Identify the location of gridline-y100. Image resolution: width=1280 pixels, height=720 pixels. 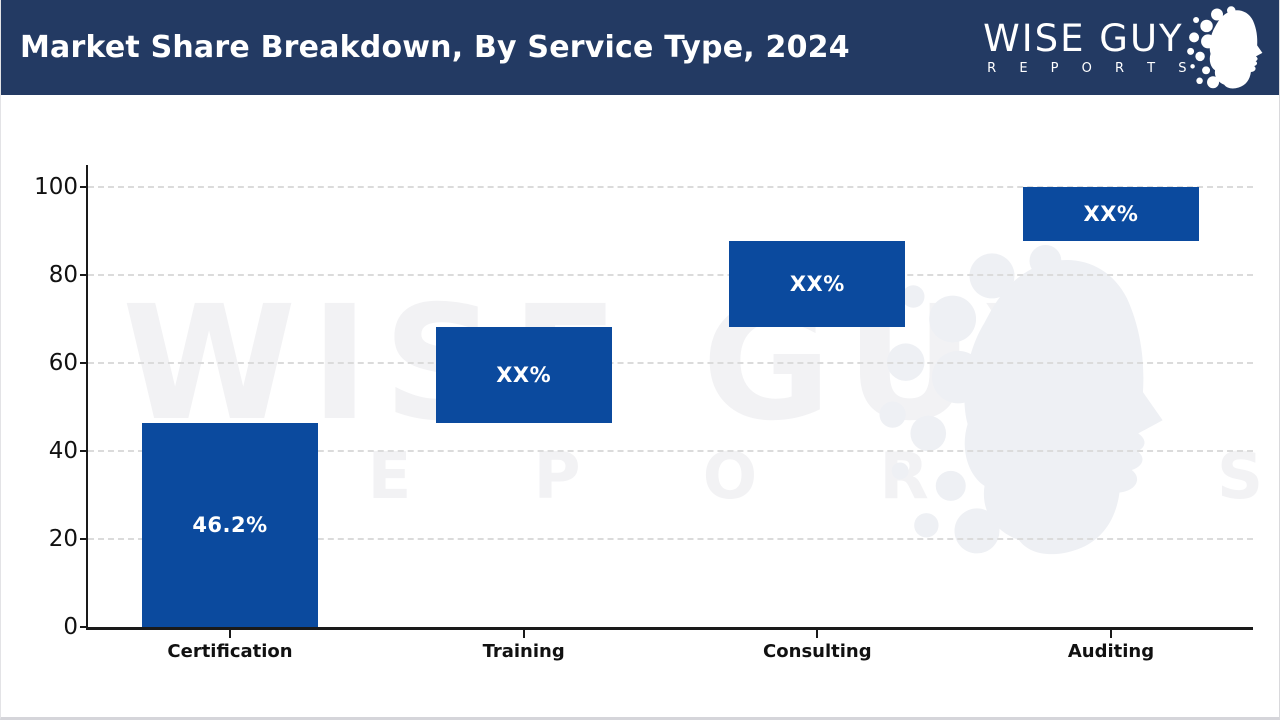
(670, 186).